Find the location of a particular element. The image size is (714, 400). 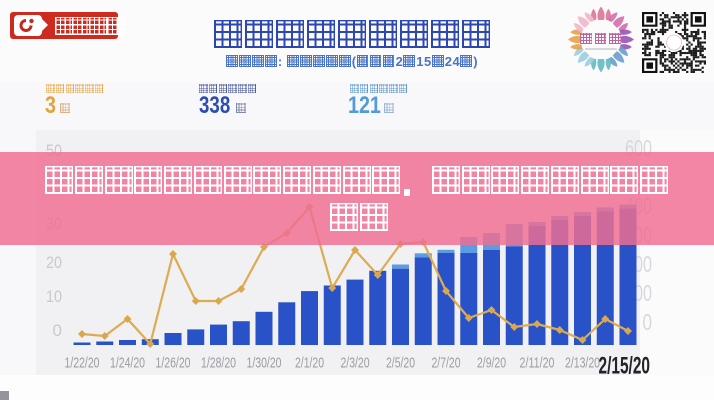

svg-text: 2/3/20 is located at coordinates (355, 363).